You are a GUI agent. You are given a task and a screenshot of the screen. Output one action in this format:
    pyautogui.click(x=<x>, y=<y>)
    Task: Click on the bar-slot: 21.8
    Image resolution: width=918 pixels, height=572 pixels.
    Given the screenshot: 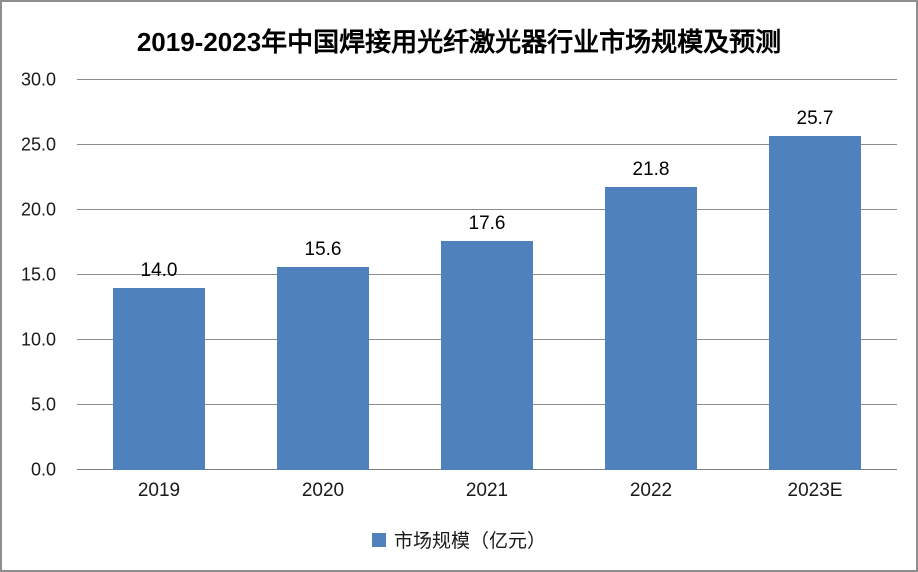 What is the action you would take?
    pyautogui.click(x=651, y=275)
    